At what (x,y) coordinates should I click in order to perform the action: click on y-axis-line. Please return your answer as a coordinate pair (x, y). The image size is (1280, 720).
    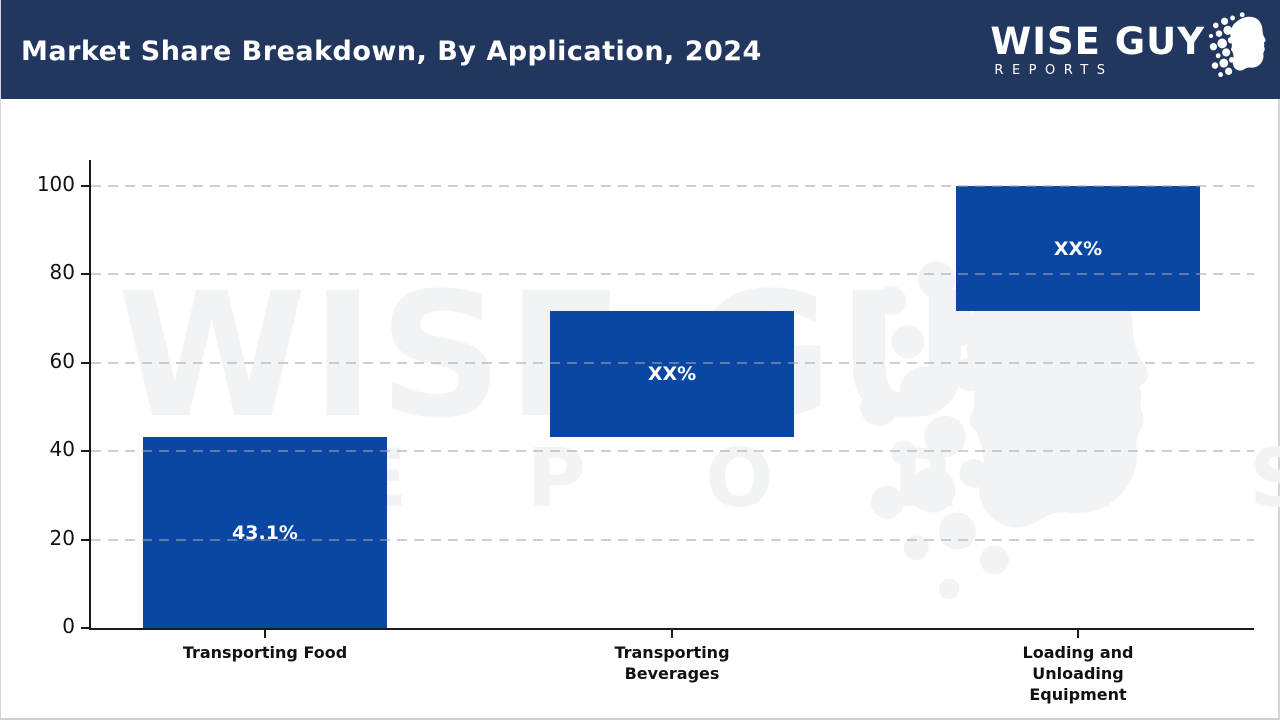
    Looking at the image, I should click on (90, 395).